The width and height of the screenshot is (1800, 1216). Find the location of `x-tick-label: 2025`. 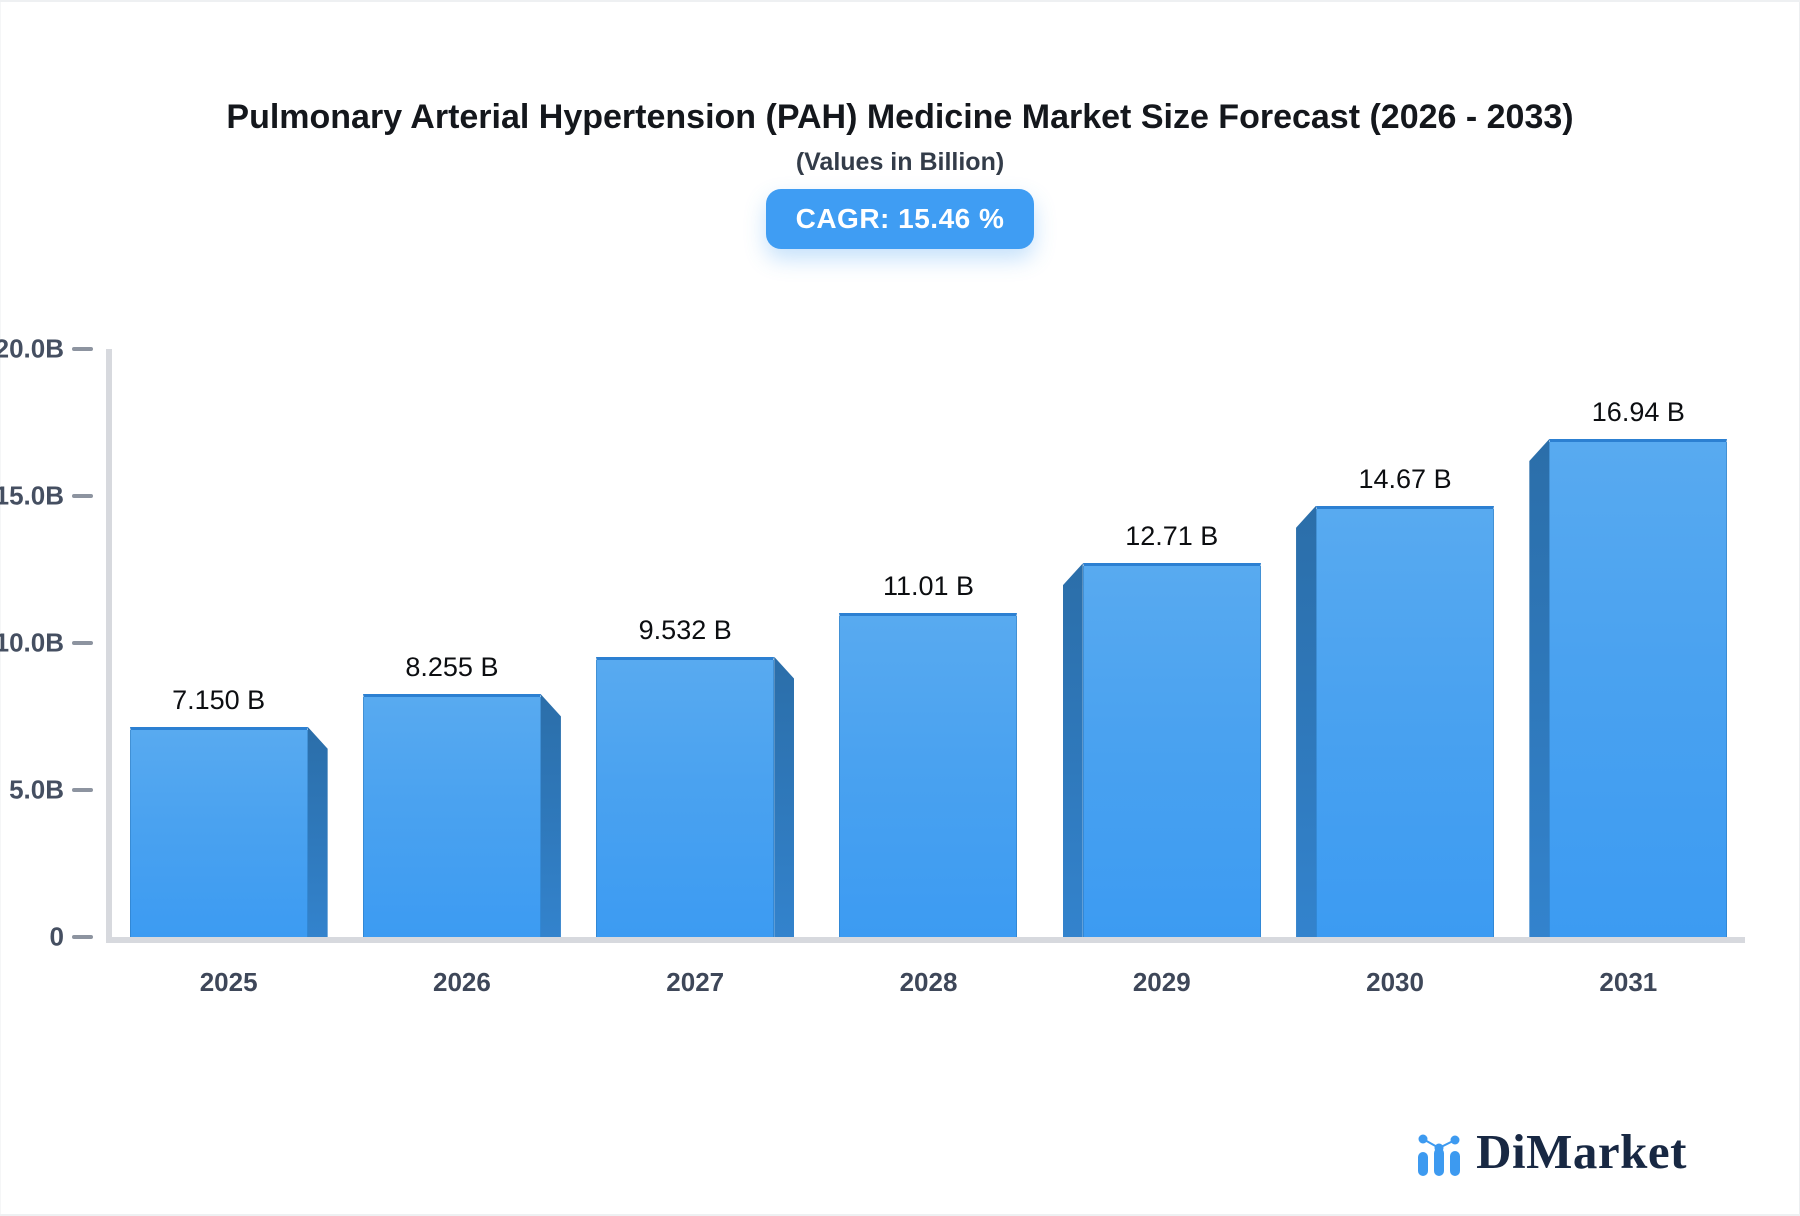

x-tick-label: 2025 is located at coordinates (228, 982).